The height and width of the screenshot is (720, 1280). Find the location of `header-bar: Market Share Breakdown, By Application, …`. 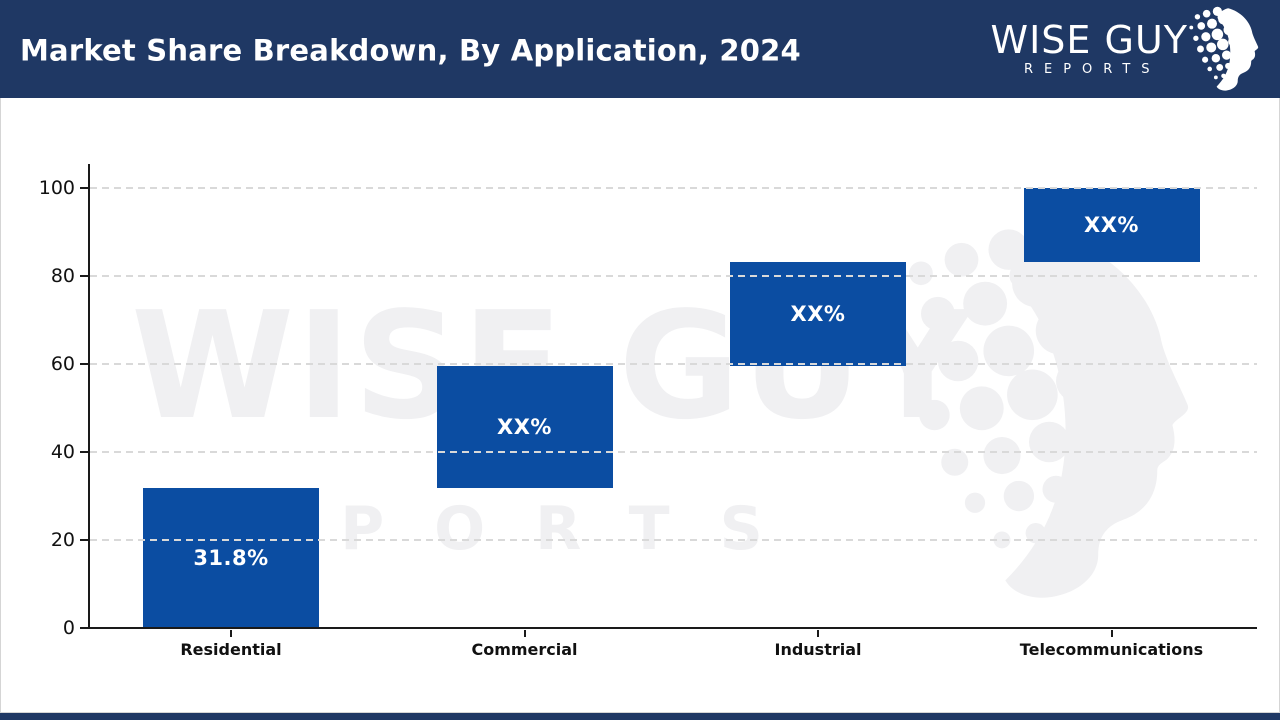

header-bar: Market Share Breakdown, By Application, … is located at coordinates (640, 49).